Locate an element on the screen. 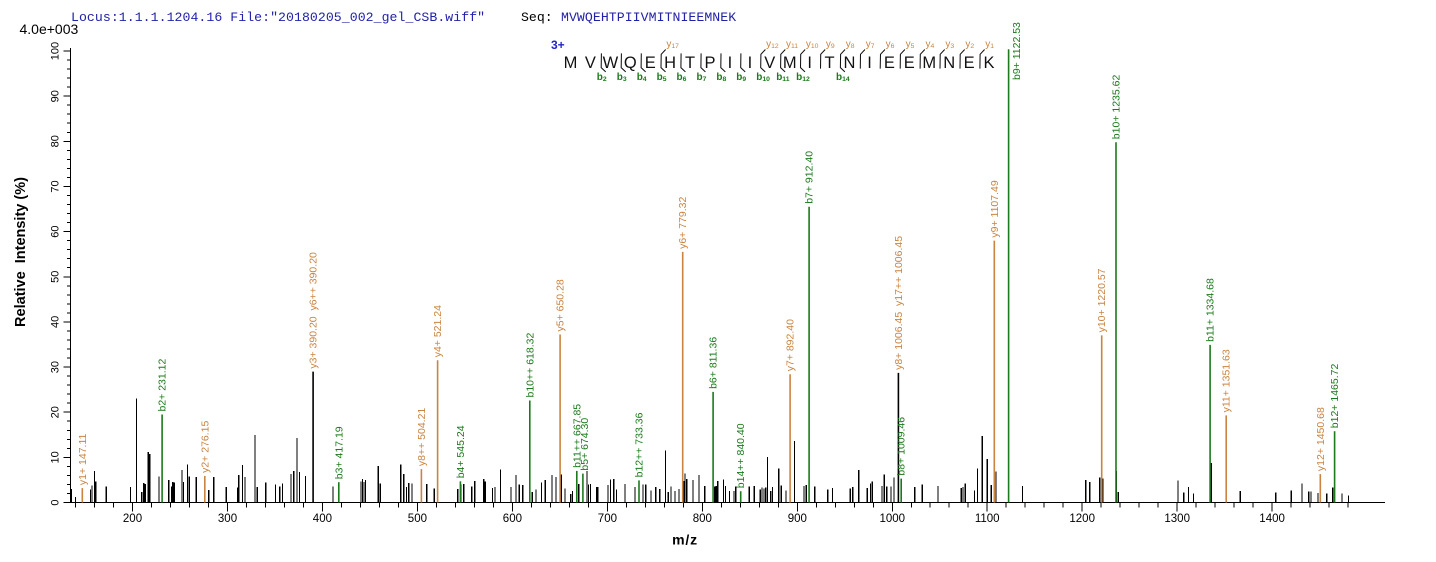  svg-text: y9 is located at coordinates (830, 44).